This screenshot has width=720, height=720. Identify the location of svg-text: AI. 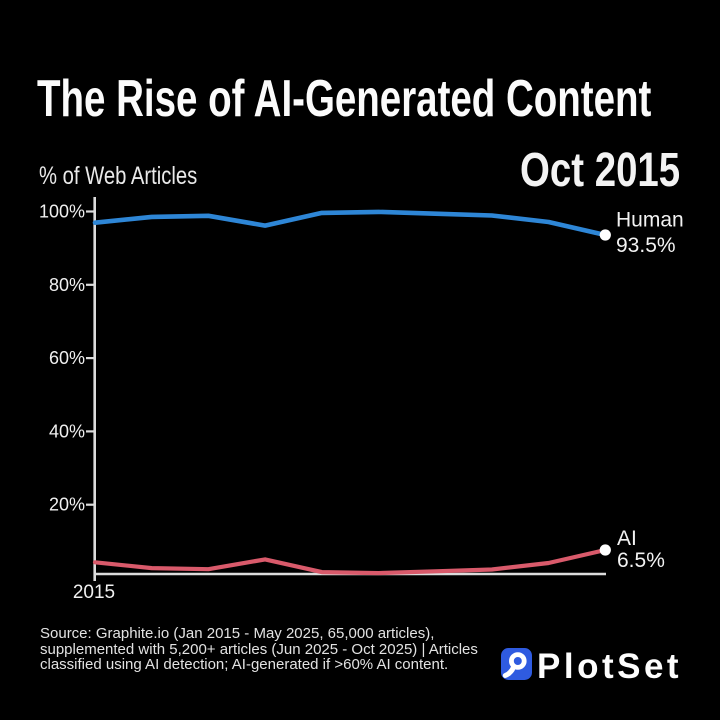
(627, 538).